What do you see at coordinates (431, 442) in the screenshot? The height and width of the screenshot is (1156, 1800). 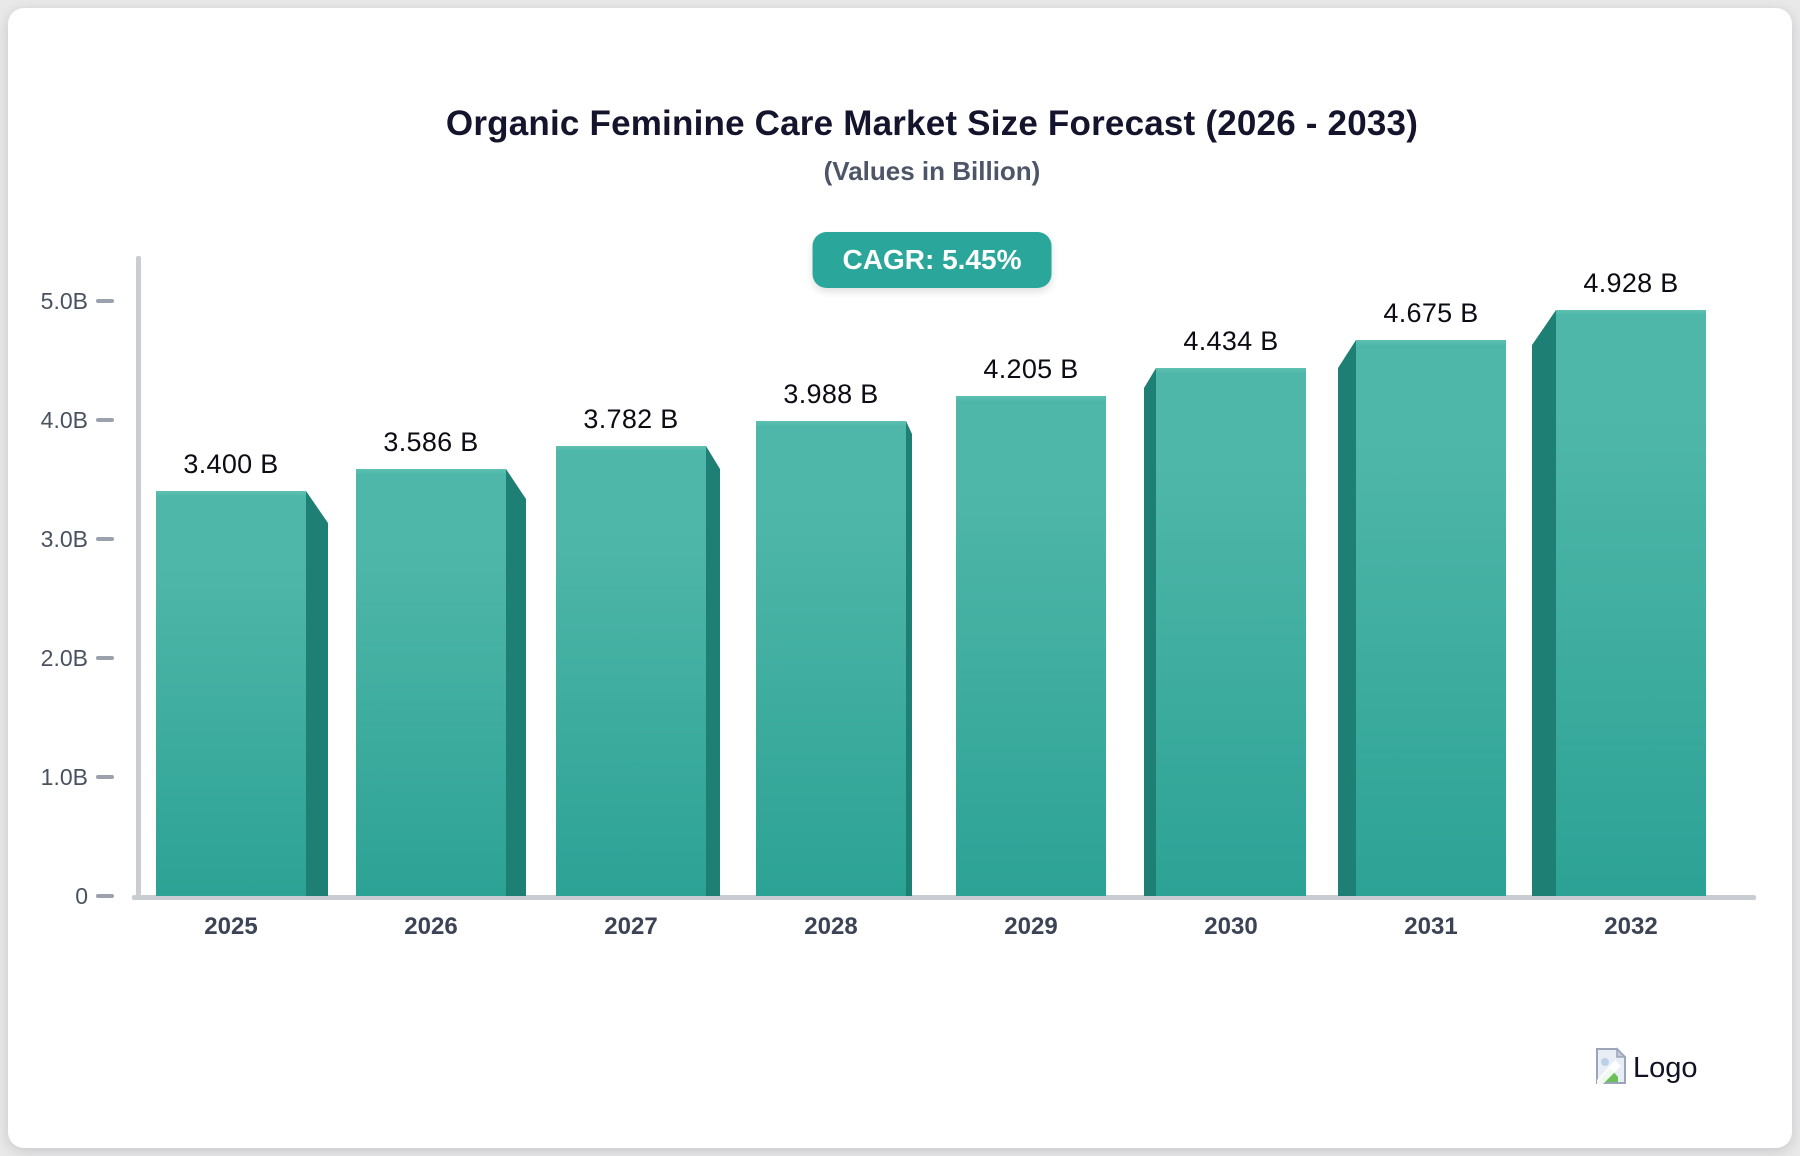 I see `bar-value-label: 3.586 B` at bounding box center [431, 442].